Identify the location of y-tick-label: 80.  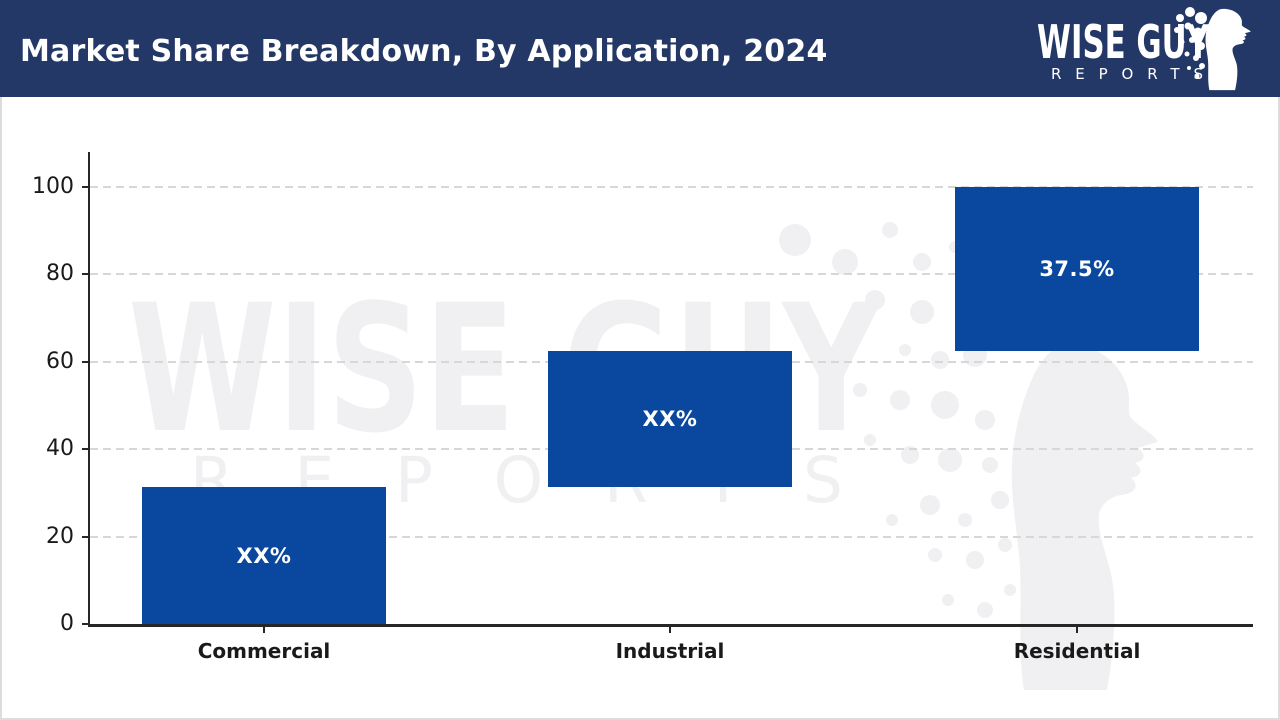
(60, 274).